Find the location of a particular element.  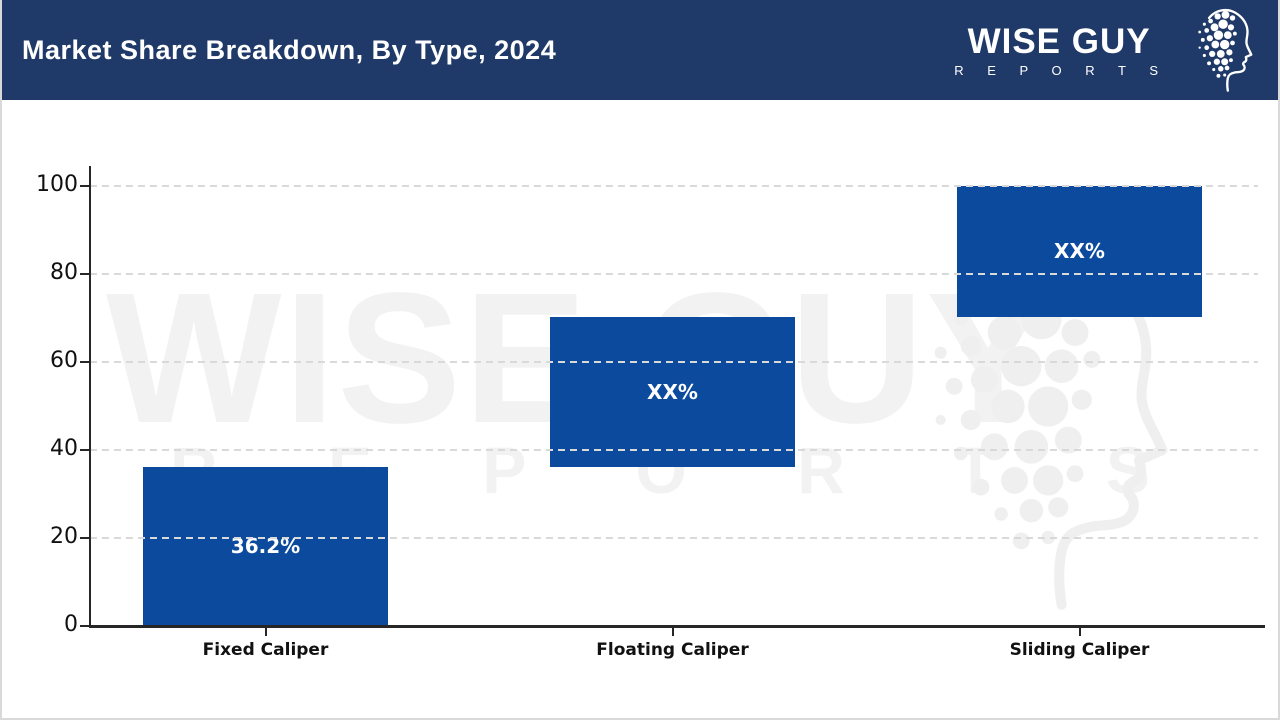

y-tick-label-0: 0 is located at coordinates (71, 624).